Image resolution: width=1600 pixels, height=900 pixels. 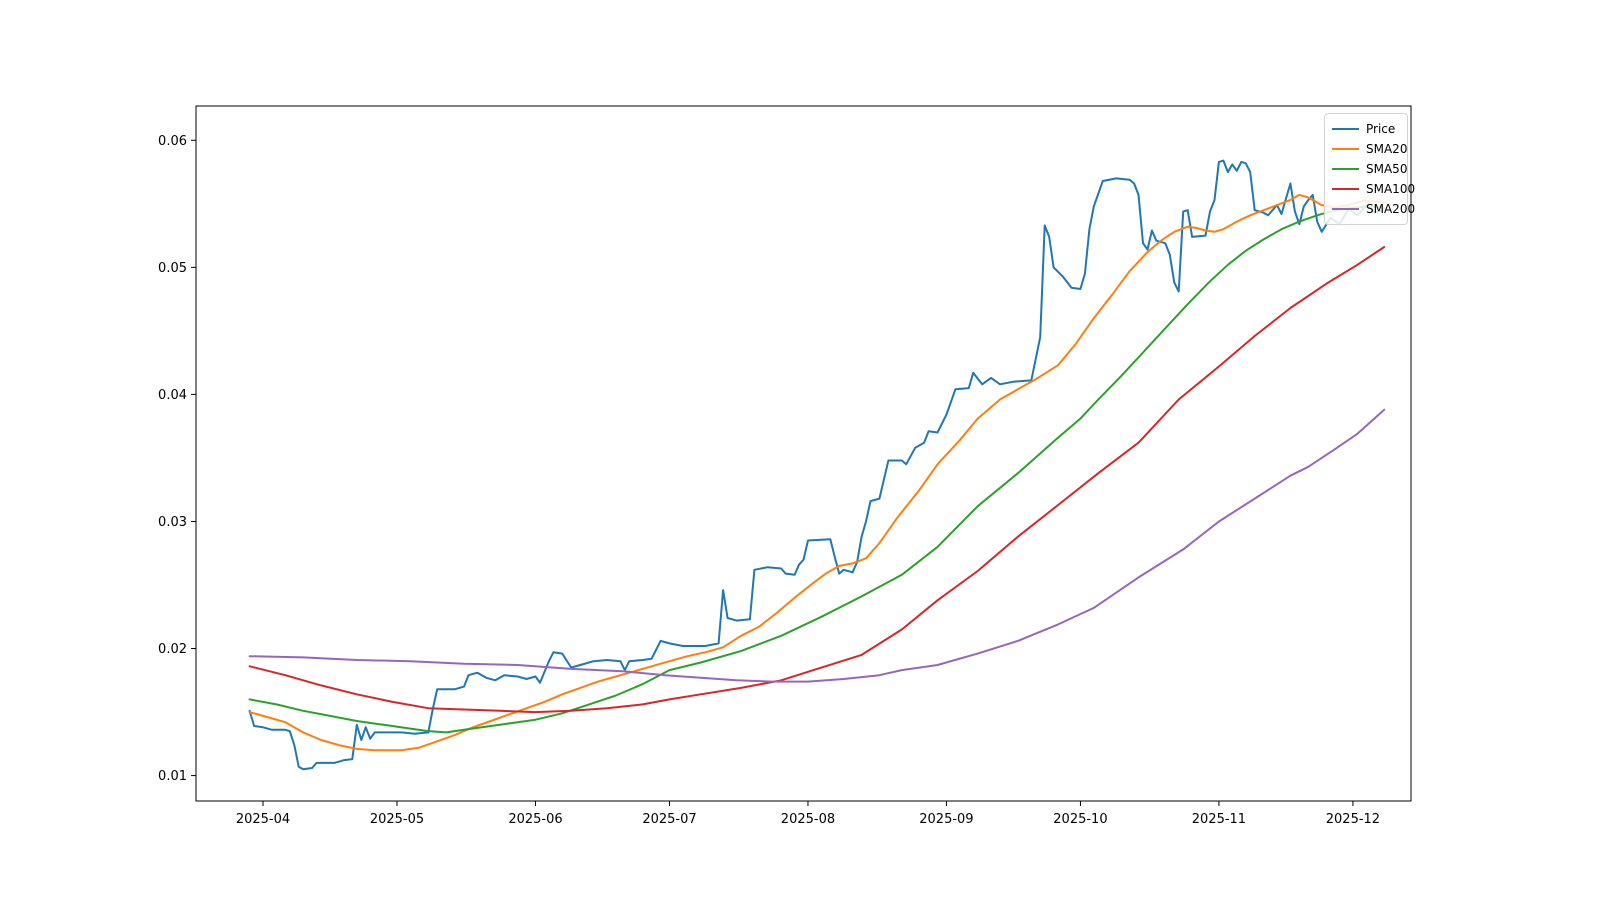 What do you see at coordinates (1080, 819) in the screenshot?
I see `x-axis-tick-label: 2025-10` at bounding box center [1080, 819].